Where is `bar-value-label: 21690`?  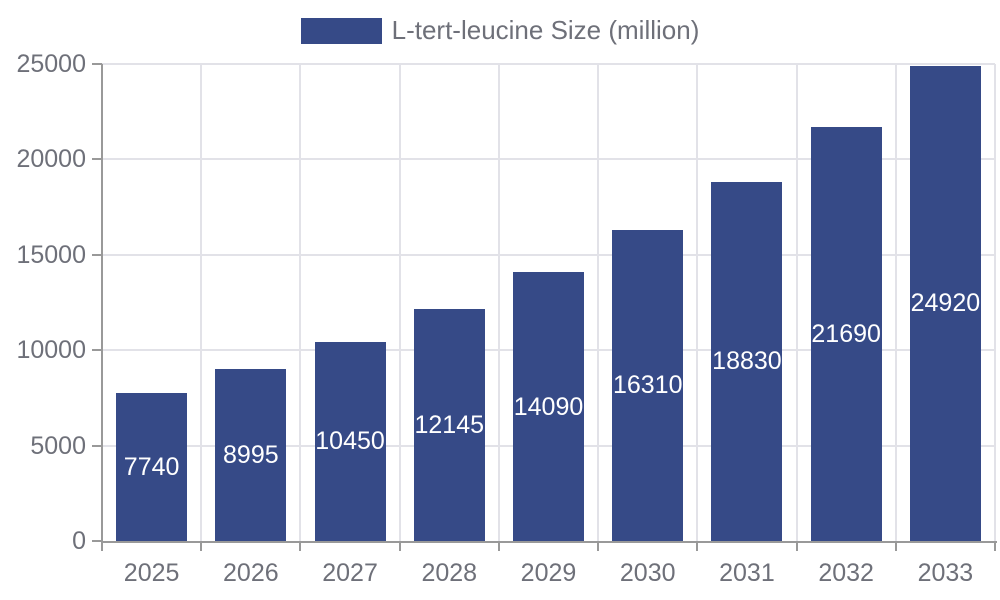 bar-value-label: 21690 is located at coordinates (846, 334).